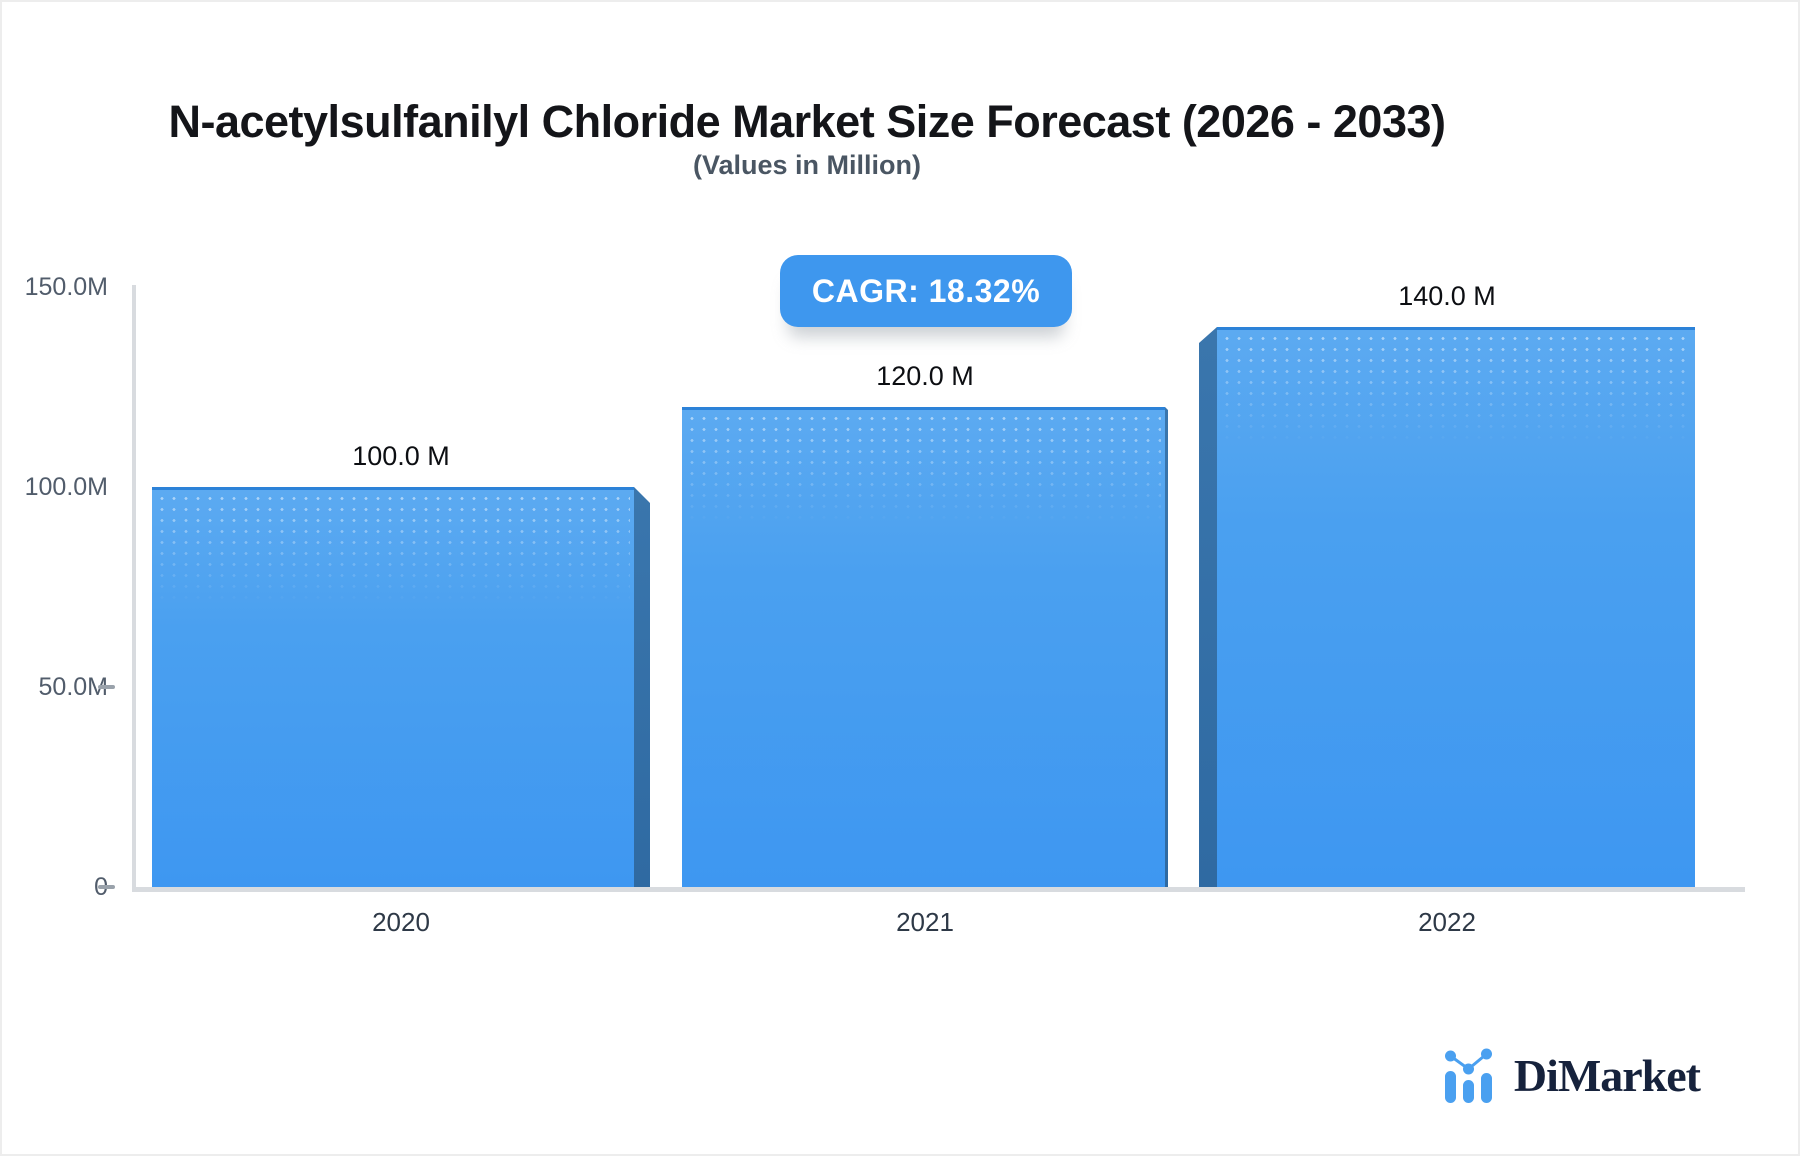 Image resolution: width=1800 pixels, height=1156 pixels. Describe the element at coordinates (925, 922) in the screenshot. I see `x-axis-label-2021: 2021` at that location.